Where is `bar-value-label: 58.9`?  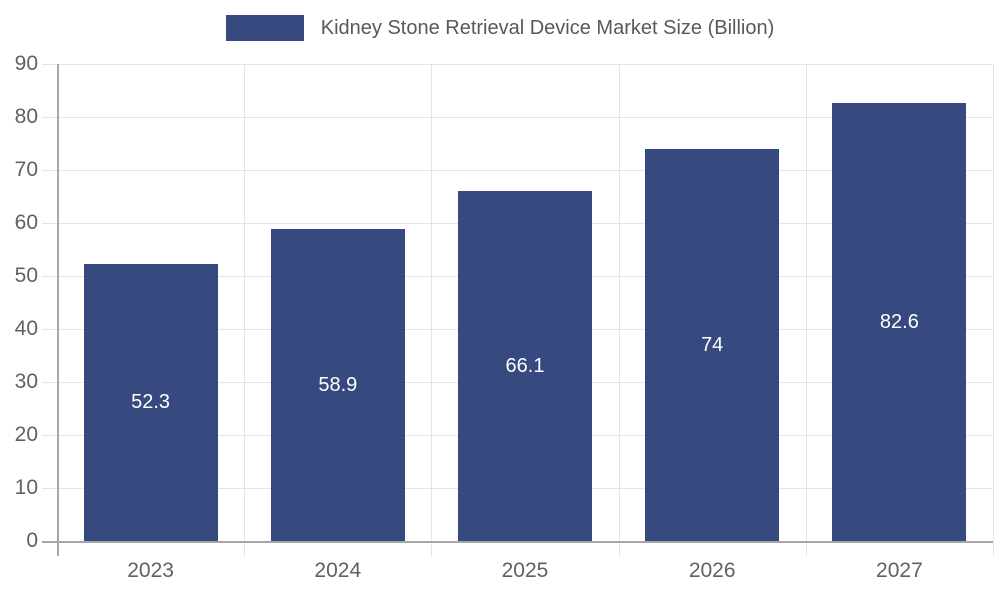 bar-value-label: 58.9 is located at coordinates (338, 384).